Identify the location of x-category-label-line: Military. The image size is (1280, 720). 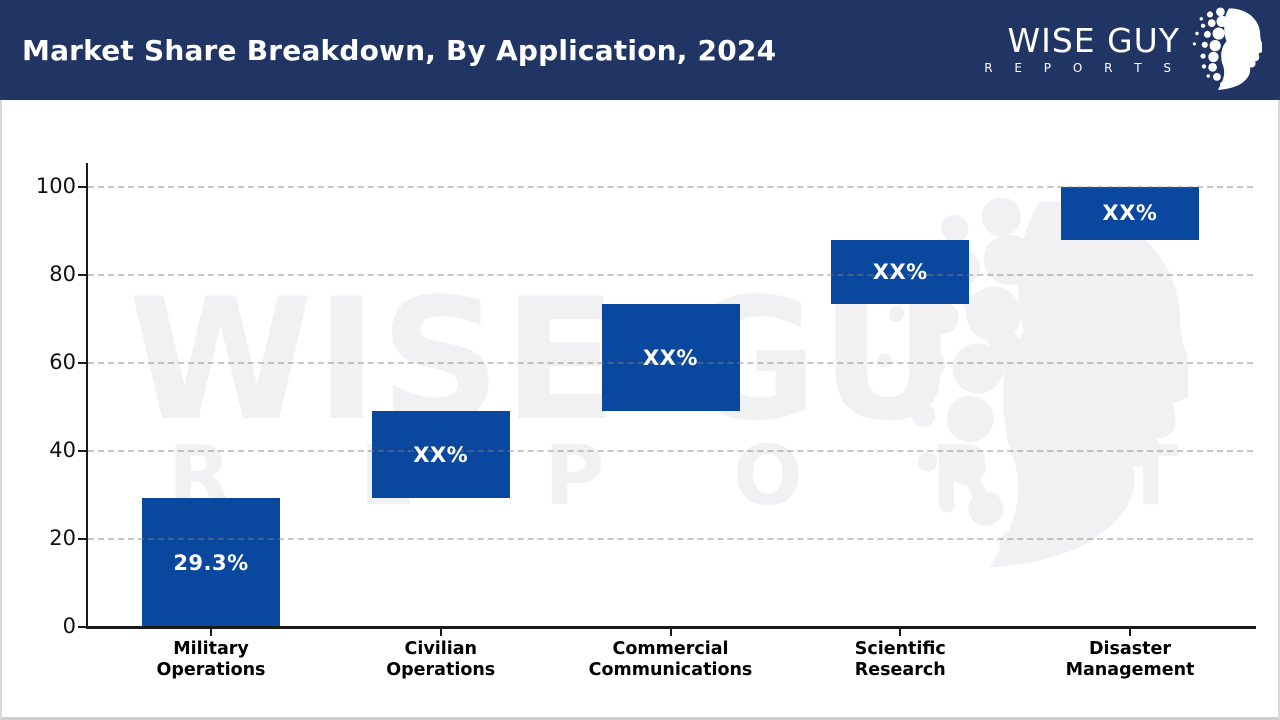
(211, 649).